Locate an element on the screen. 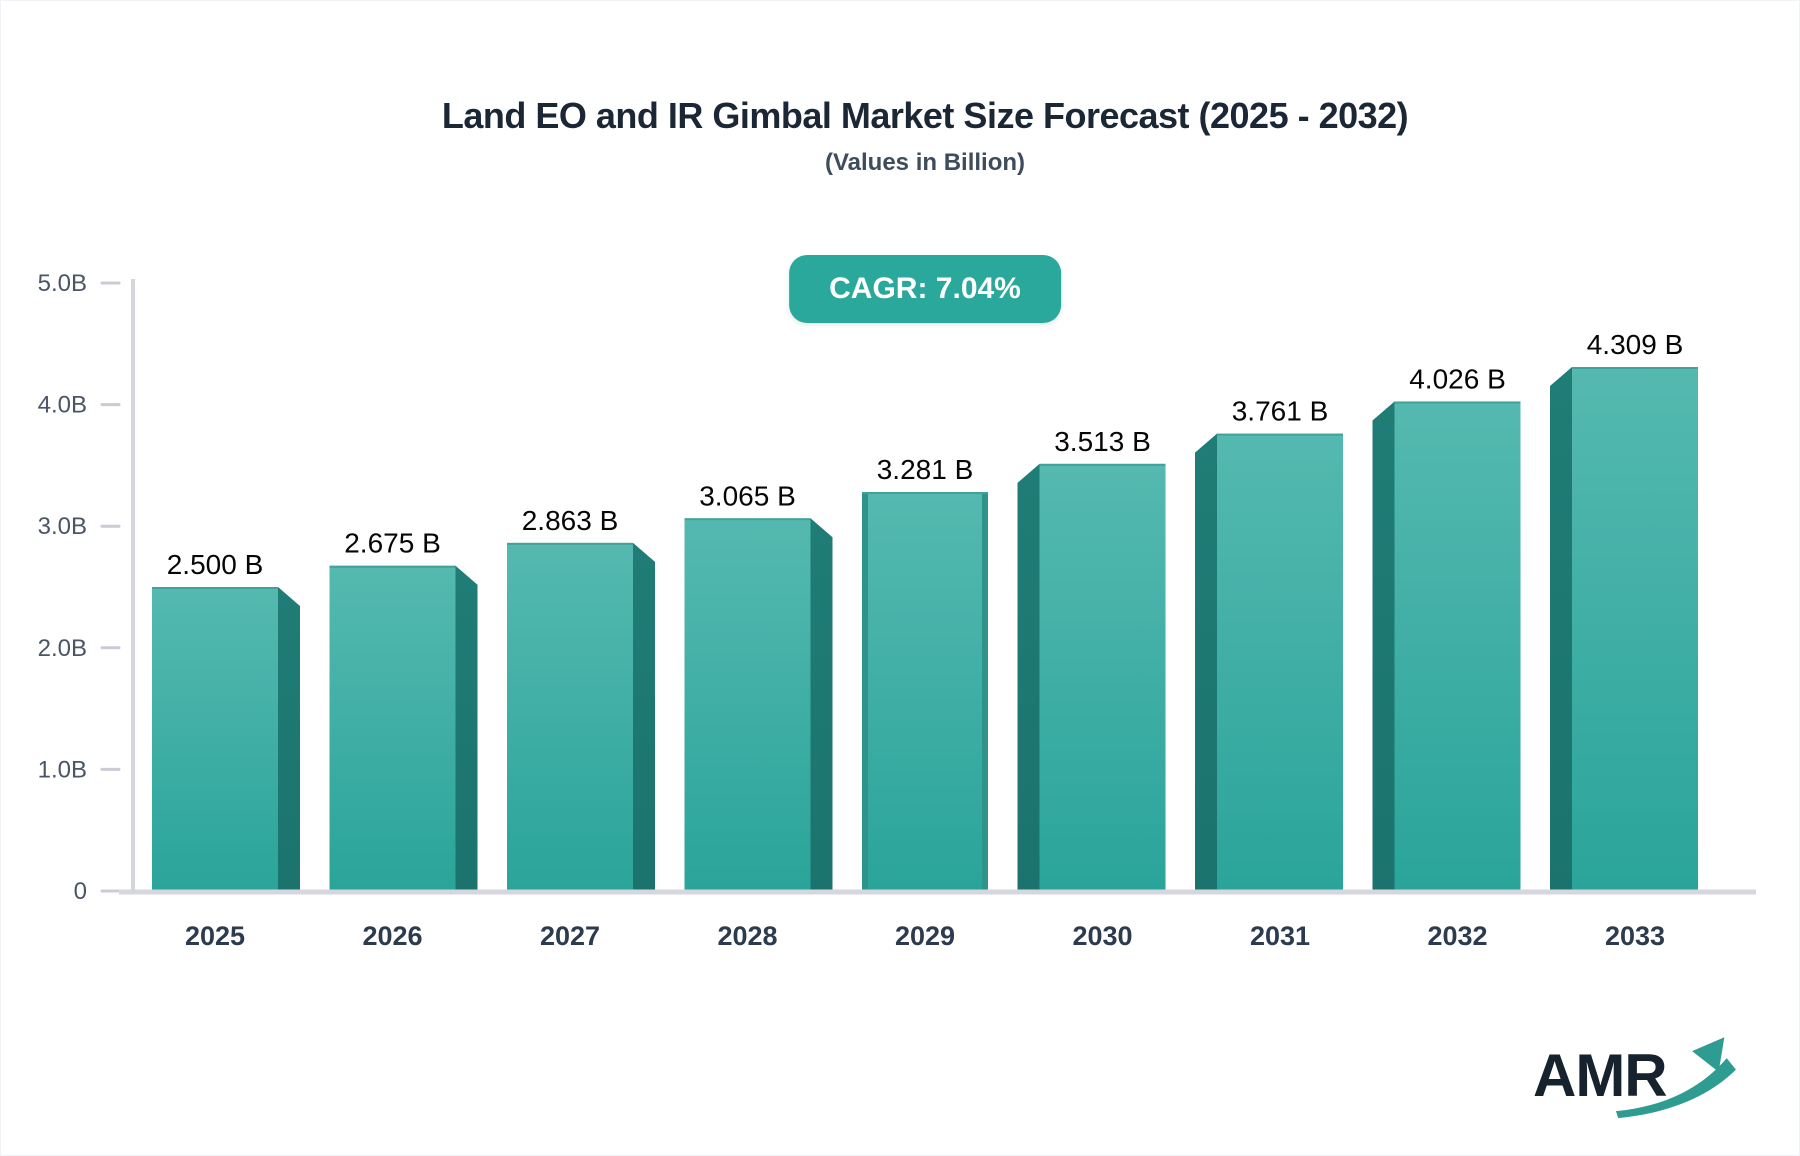 This screenshot has width=1800, height=1156. bar-value-label: 4.026 B is located at coordinates (1457, 378).